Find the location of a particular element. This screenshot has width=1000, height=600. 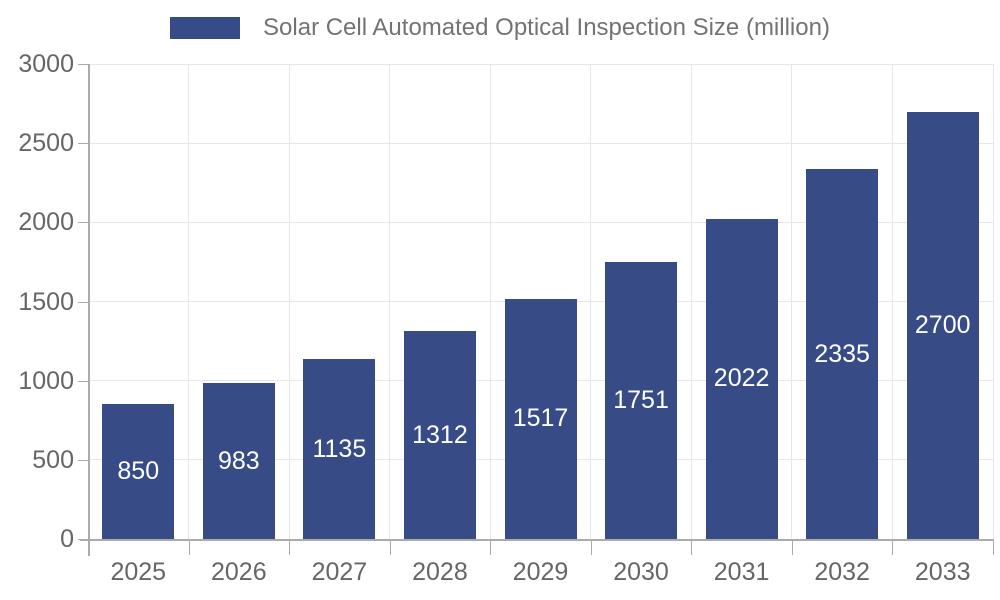

y-tick-label: 0 is located at coordinates (67, 539).